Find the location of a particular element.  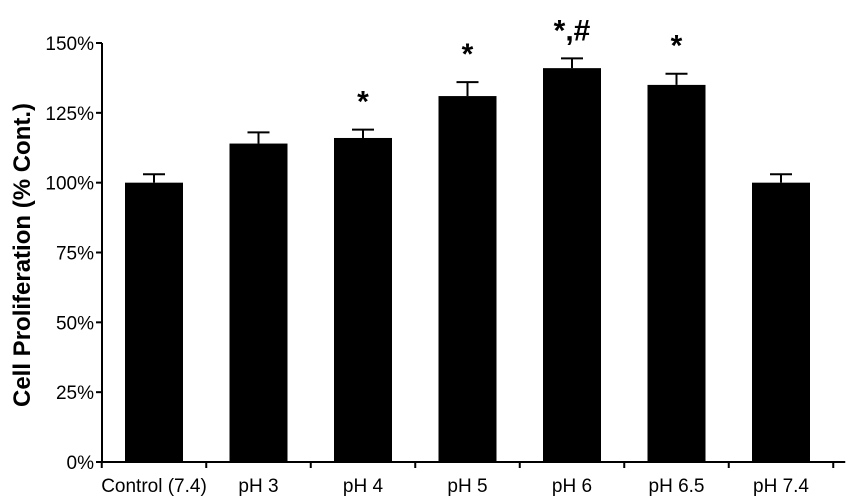

y-tick-label: 25% is located at coordinates (75, 393).